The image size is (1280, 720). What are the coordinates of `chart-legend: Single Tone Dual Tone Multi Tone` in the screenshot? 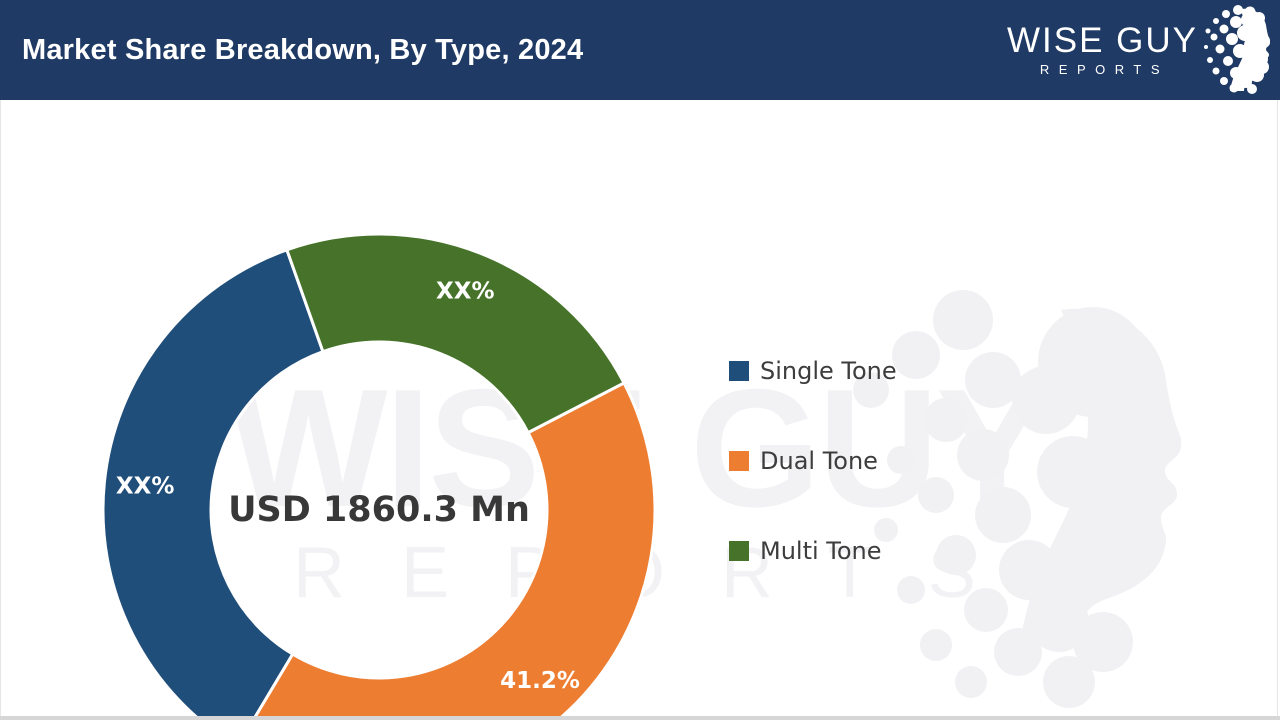 It's located at (813, 461).